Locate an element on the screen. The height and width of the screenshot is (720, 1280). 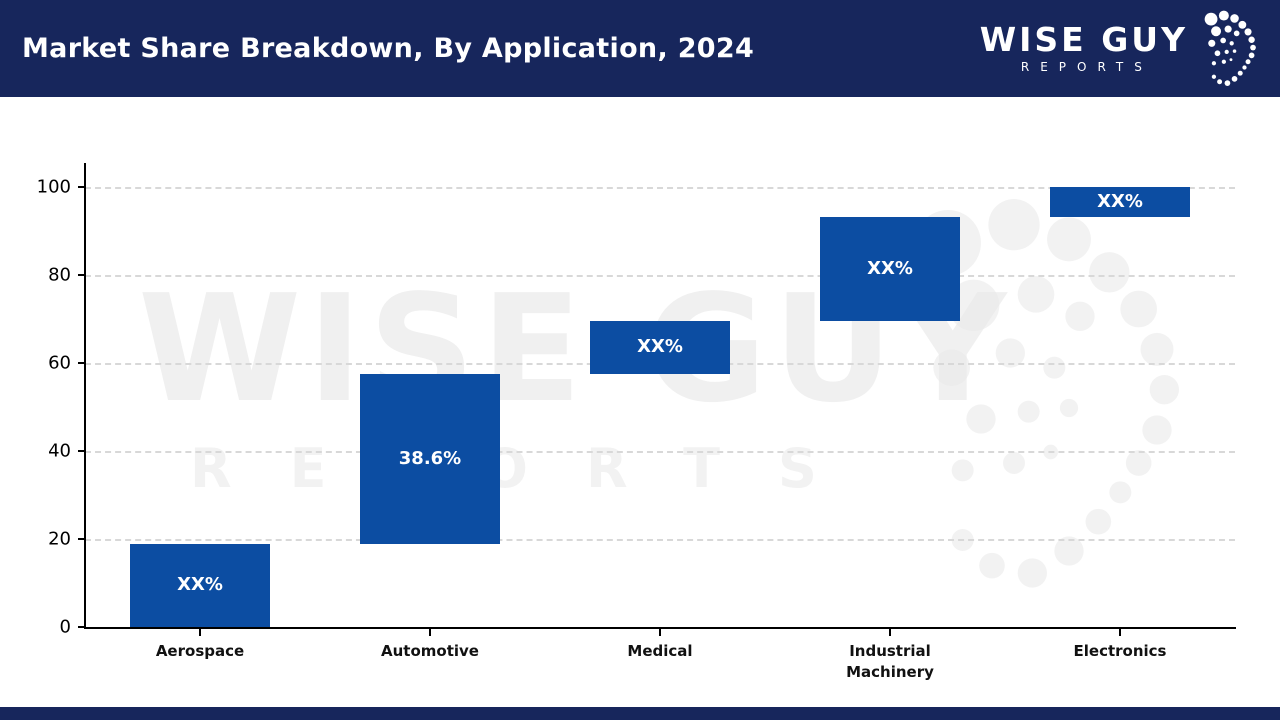
bar-automotive: 38.6% is located at coordinates (430, 459).